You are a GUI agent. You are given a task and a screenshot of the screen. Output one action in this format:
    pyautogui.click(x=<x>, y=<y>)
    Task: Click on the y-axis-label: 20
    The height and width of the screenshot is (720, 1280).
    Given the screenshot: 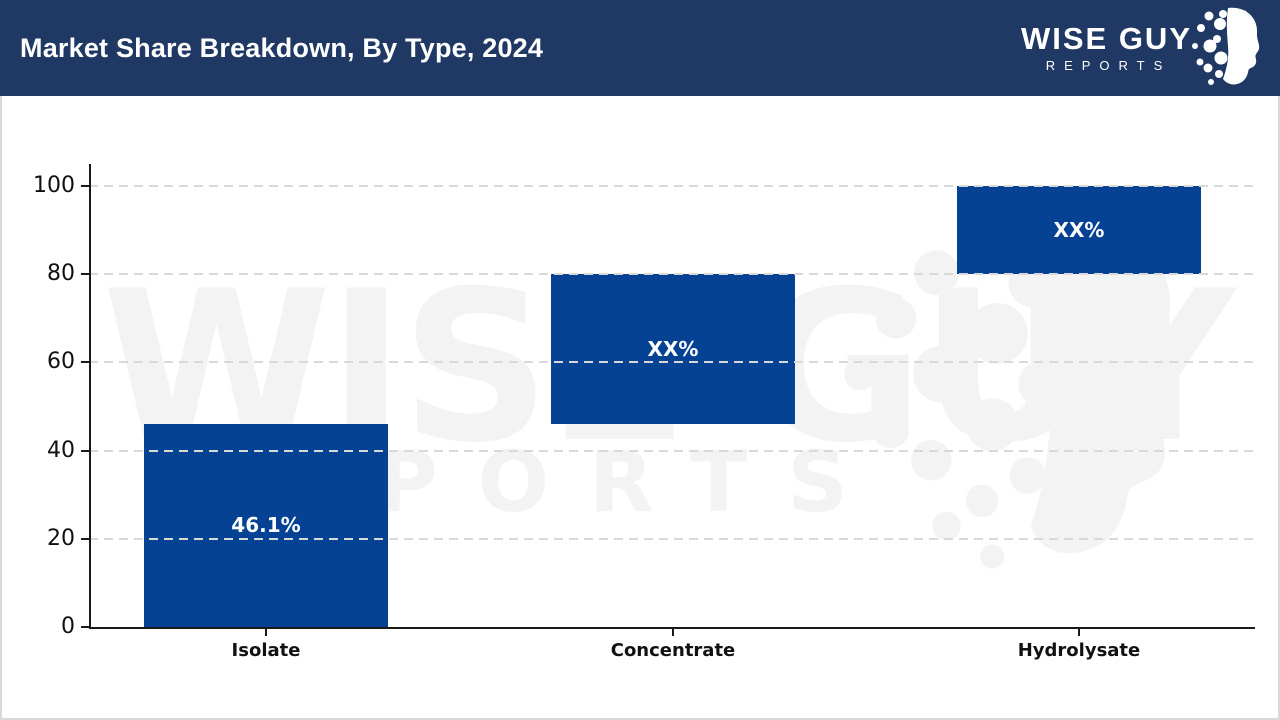 What is the action you would take?
    pyautogui.click(x=61, y=538)
    